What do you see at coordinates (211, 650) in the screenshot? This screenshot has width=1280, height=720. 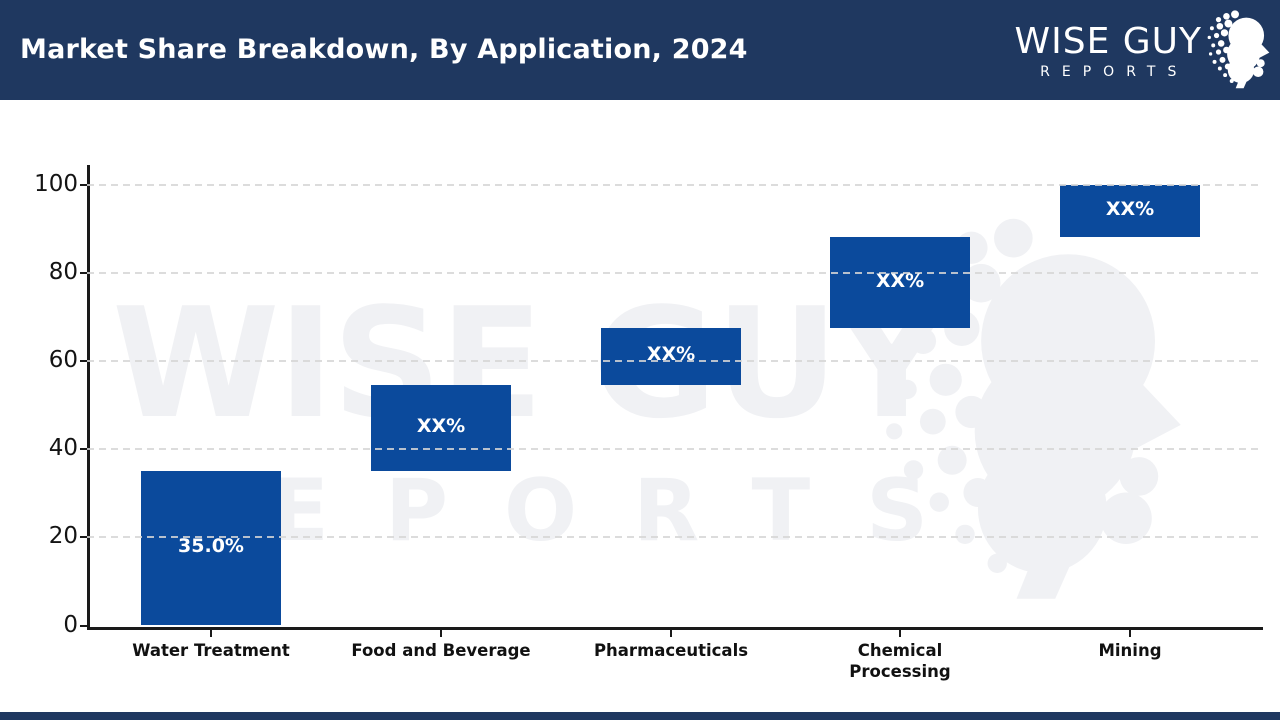 I see `x-category-label: Water Treatment` at bounding box center [211, 650].